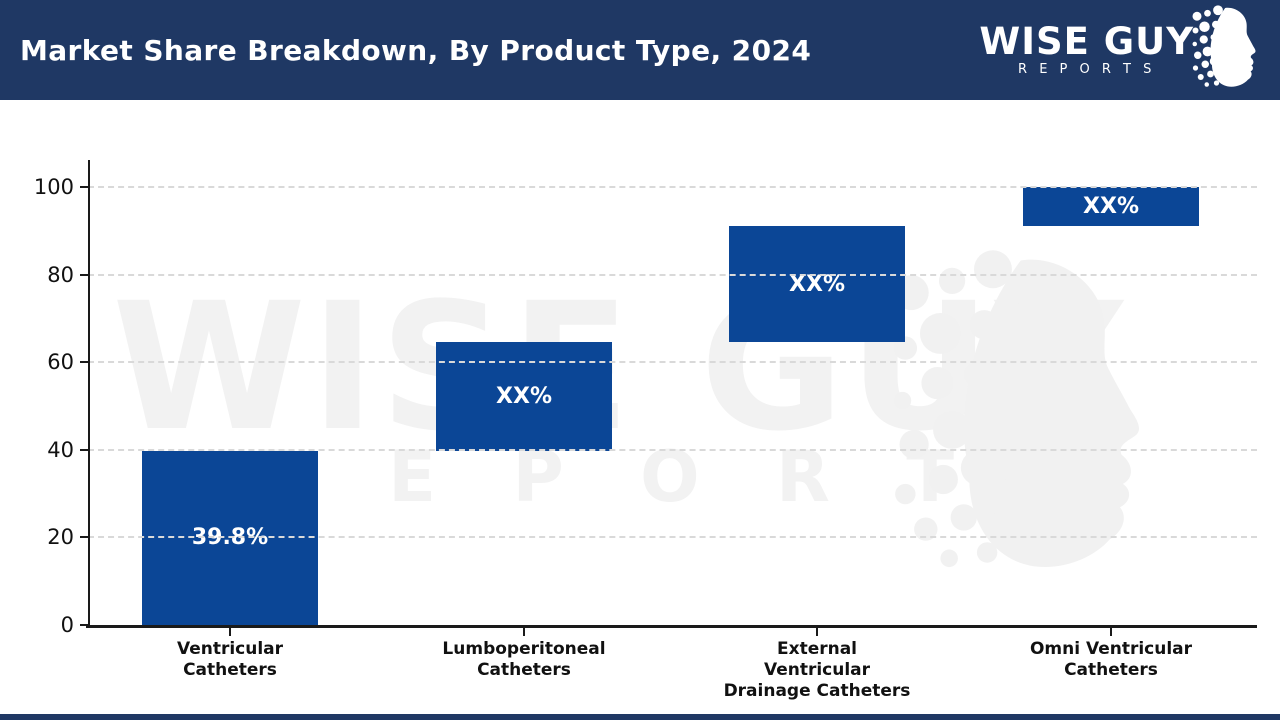 The width and height of the screenshot is (1280, 720). I want to click on logo-wordmark: WISE GUY, so click(1086, 41).